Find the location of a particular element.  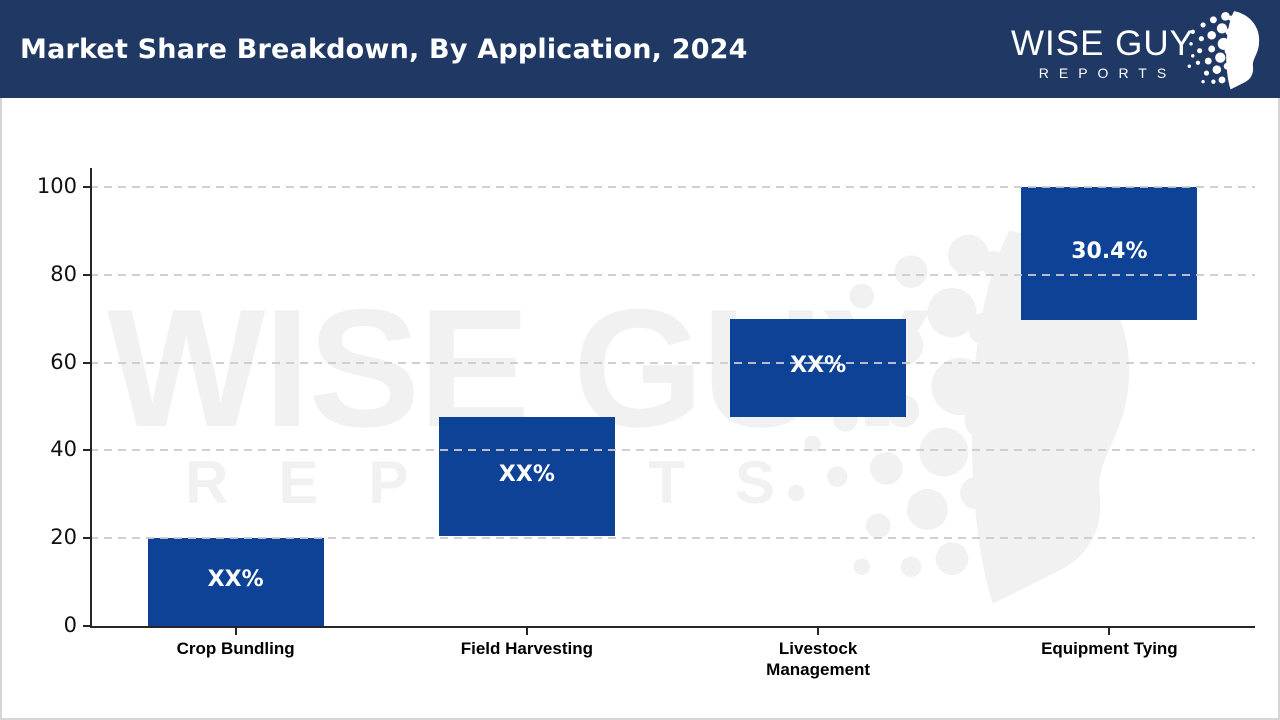

x-category-label: Livestock Management is located at coordinates (818, 659).